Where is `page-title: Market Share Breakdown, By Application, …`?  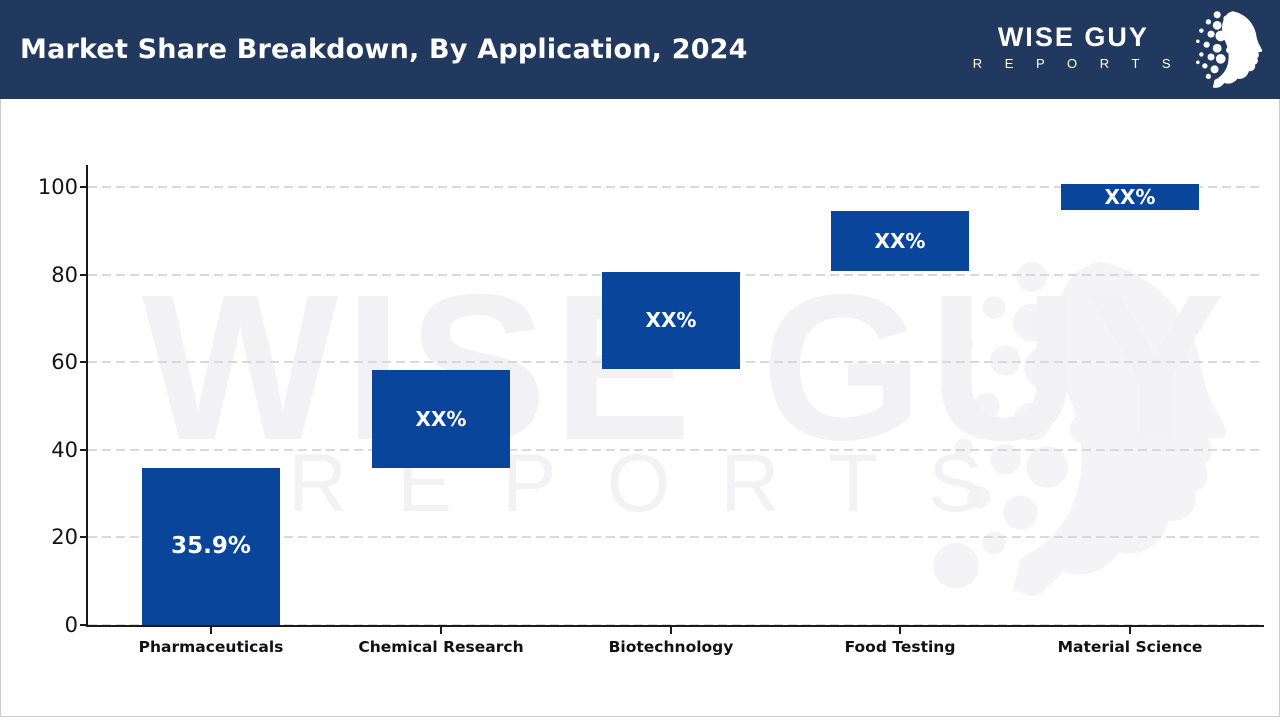
page-title: Market Share Breakdown, By Application, … is located at coordinates (384, 49).